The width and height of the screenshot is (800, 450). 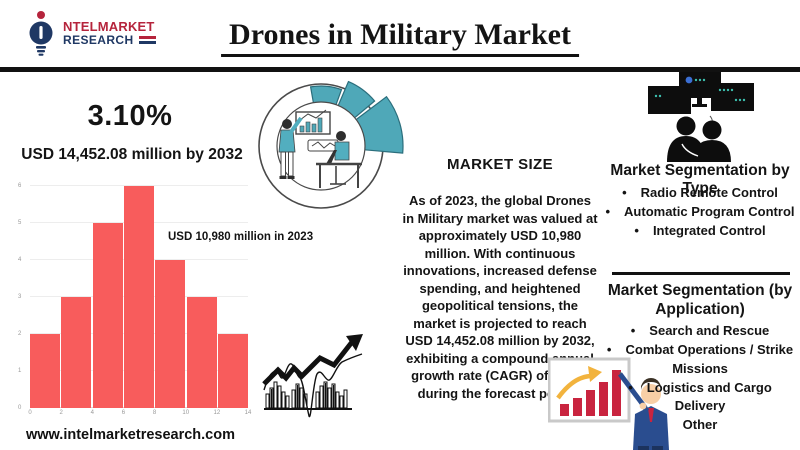 I want to click on list-item: • Automatic Program Control, so click(x=700, y=212).